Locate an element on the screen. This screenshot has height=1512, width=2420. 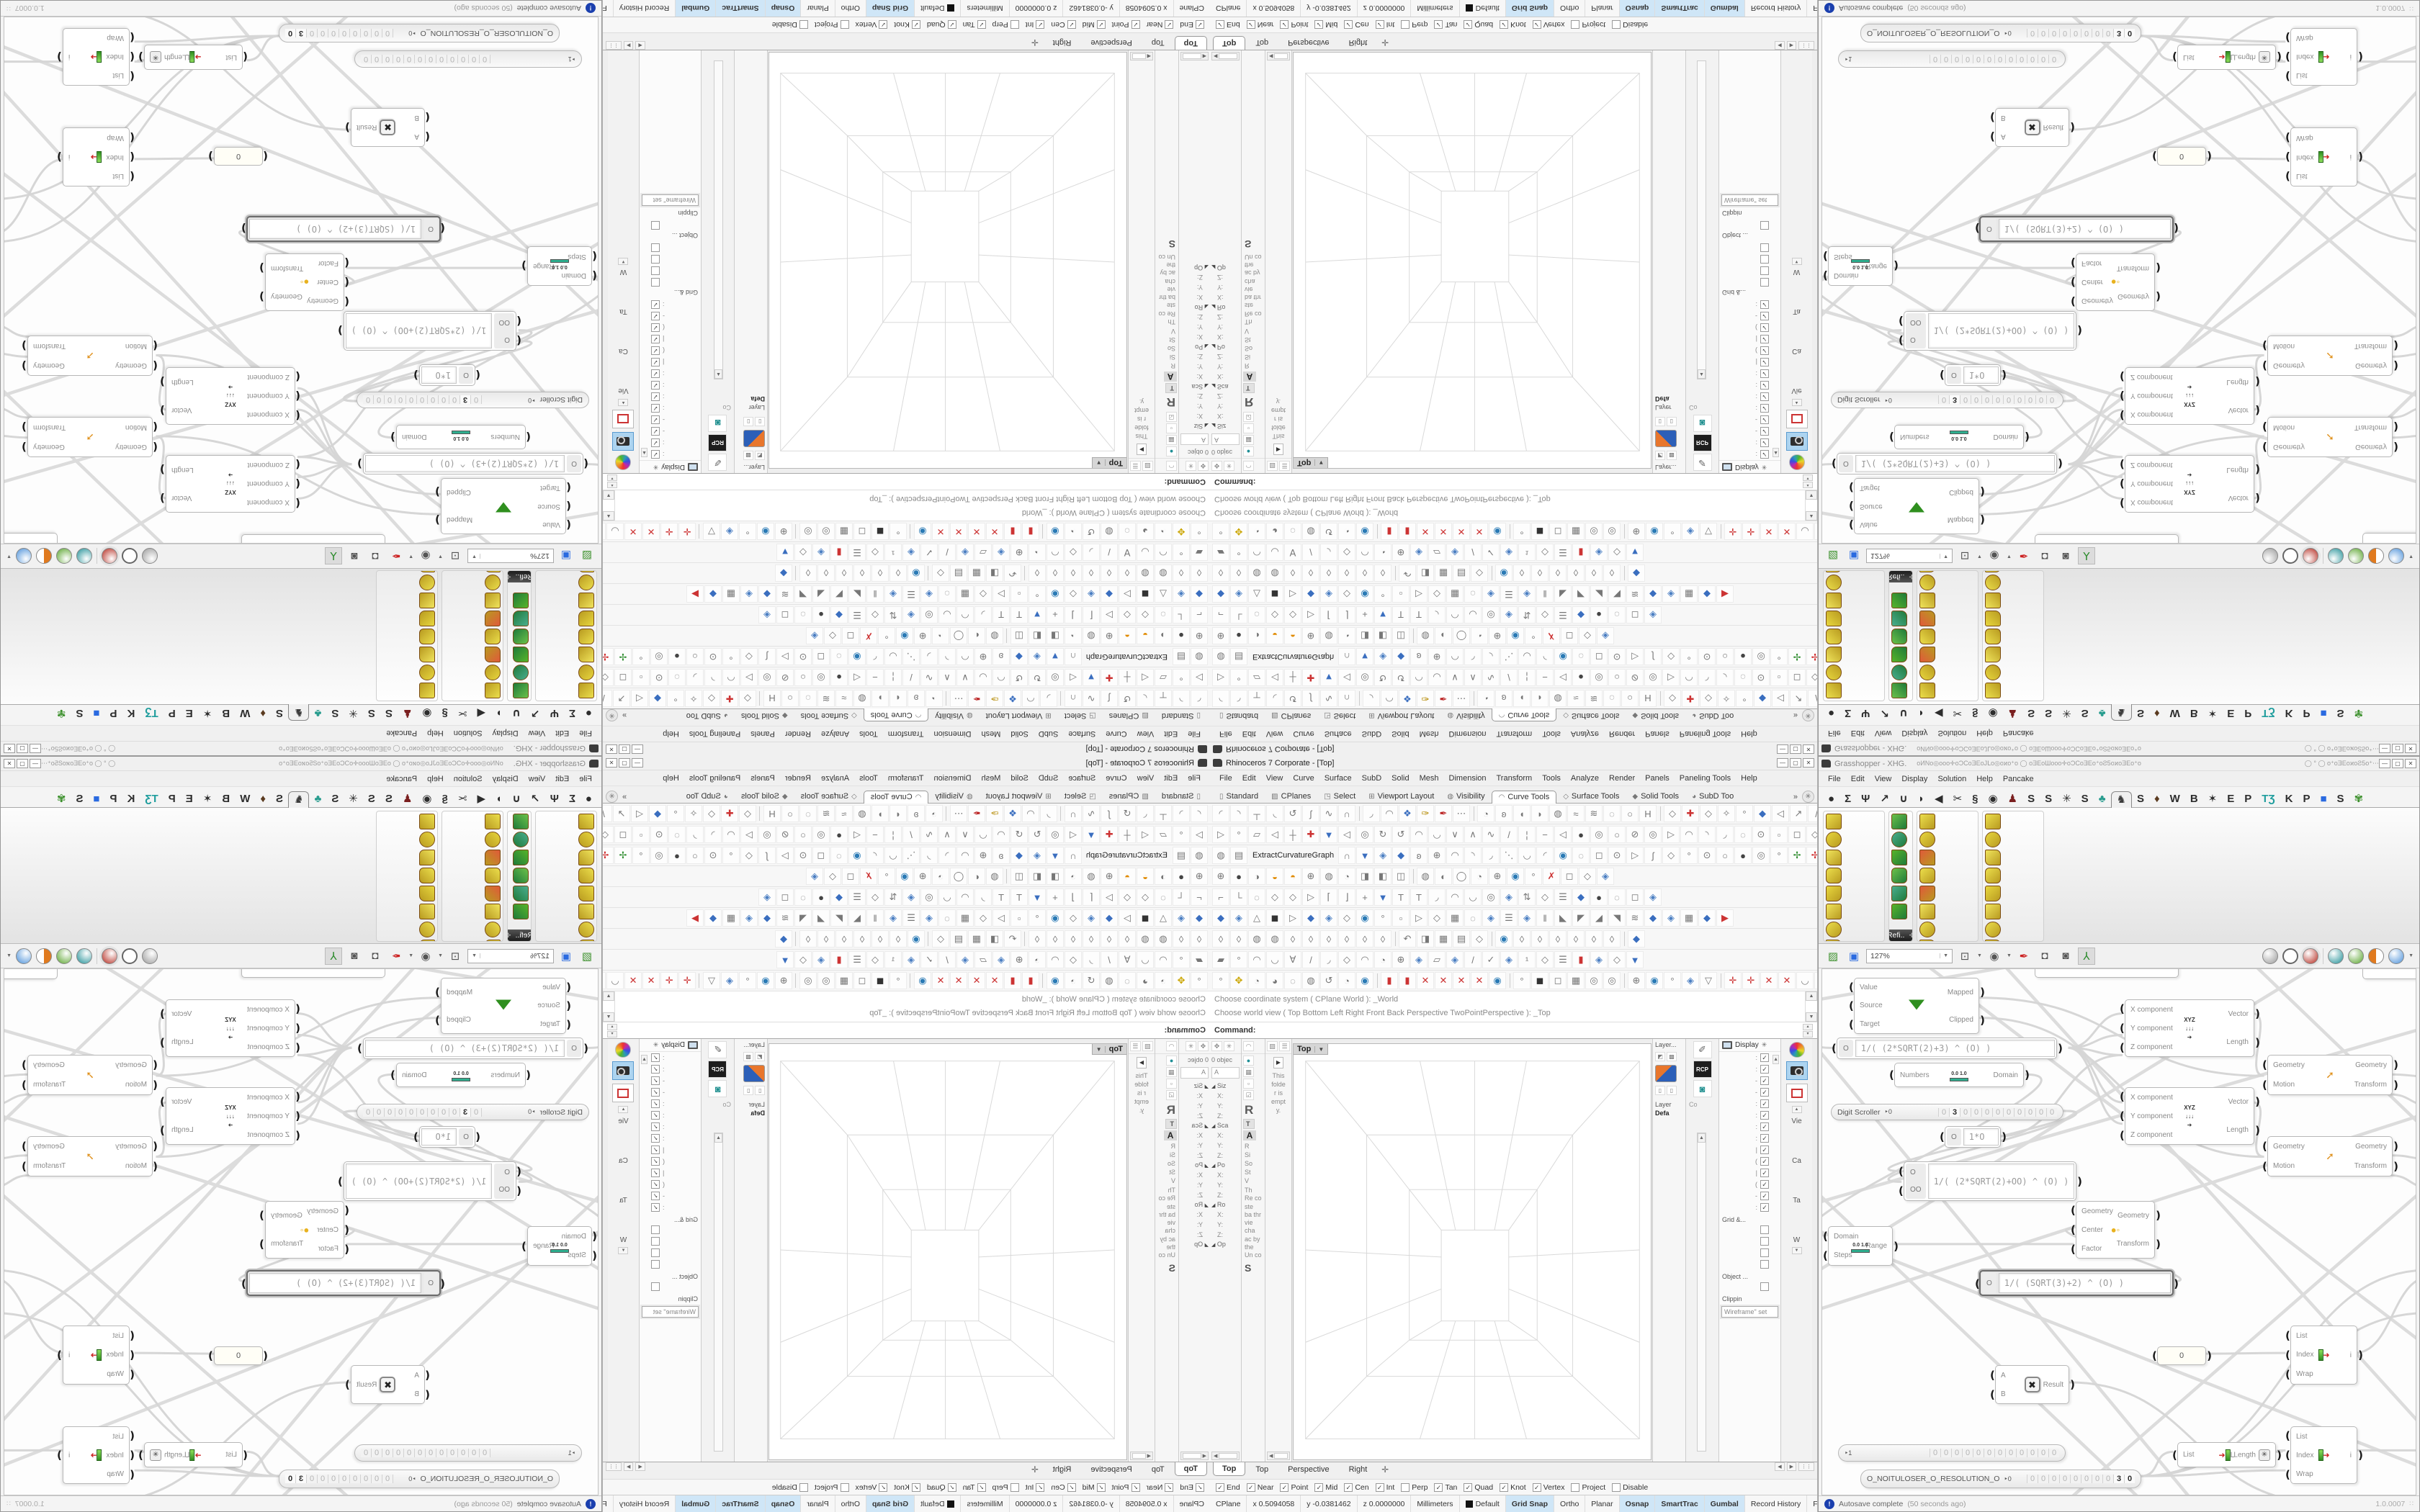
minimize-button: — is located at coordinates (35, 748).